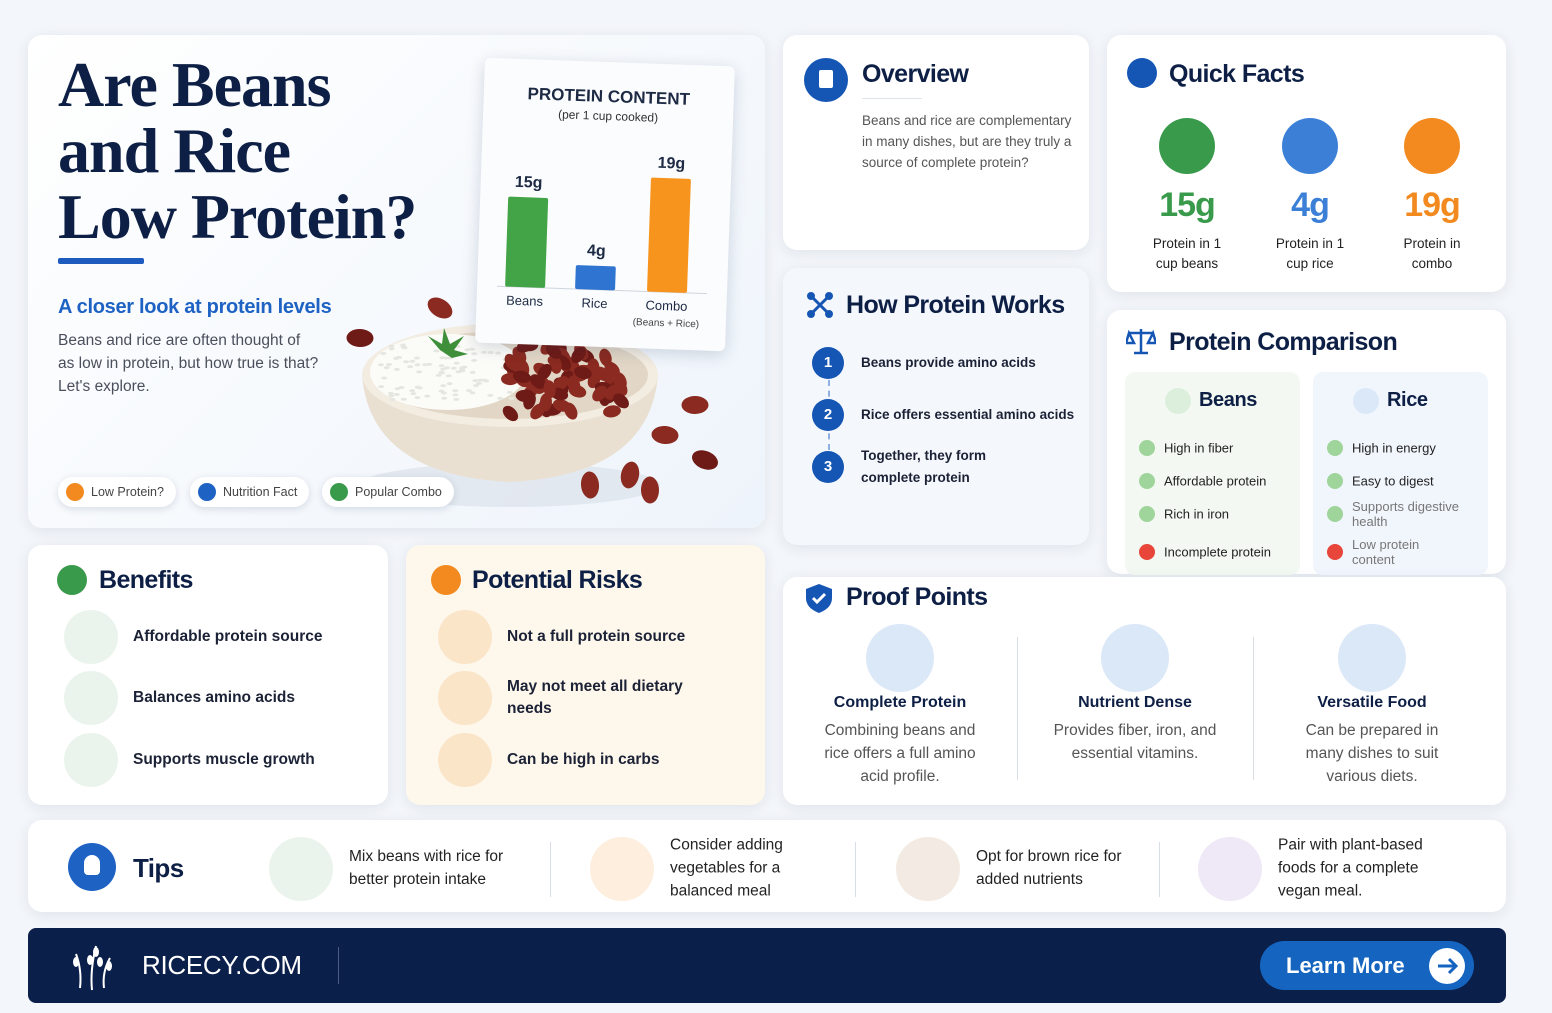 The width and height of the screenshot is (1552, 1013). What do you see at coordinates (101, 261) in the screenshot?
I see `title-underline` at bounding box center [101, 261].